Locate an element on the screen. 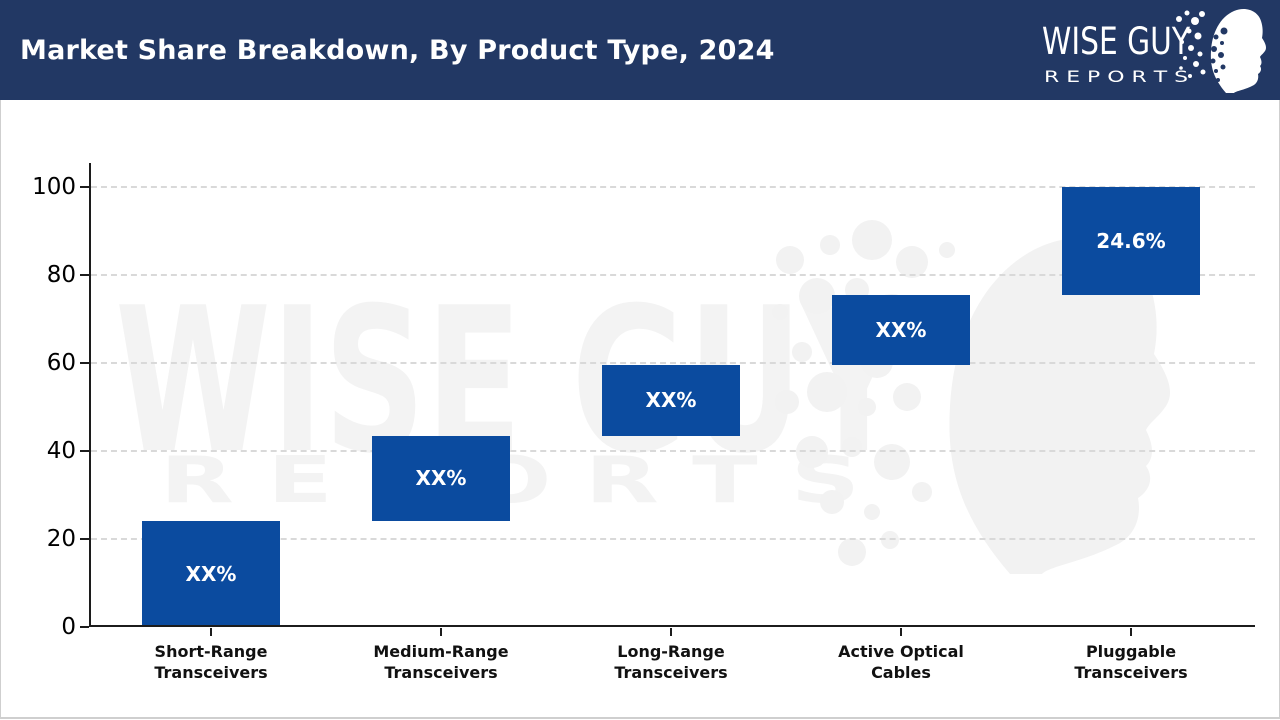 This screenshot has width=1280, height=720. wiseguy-logo: WISE GUY R E P O R T S is located at coordinates (1150, 51).